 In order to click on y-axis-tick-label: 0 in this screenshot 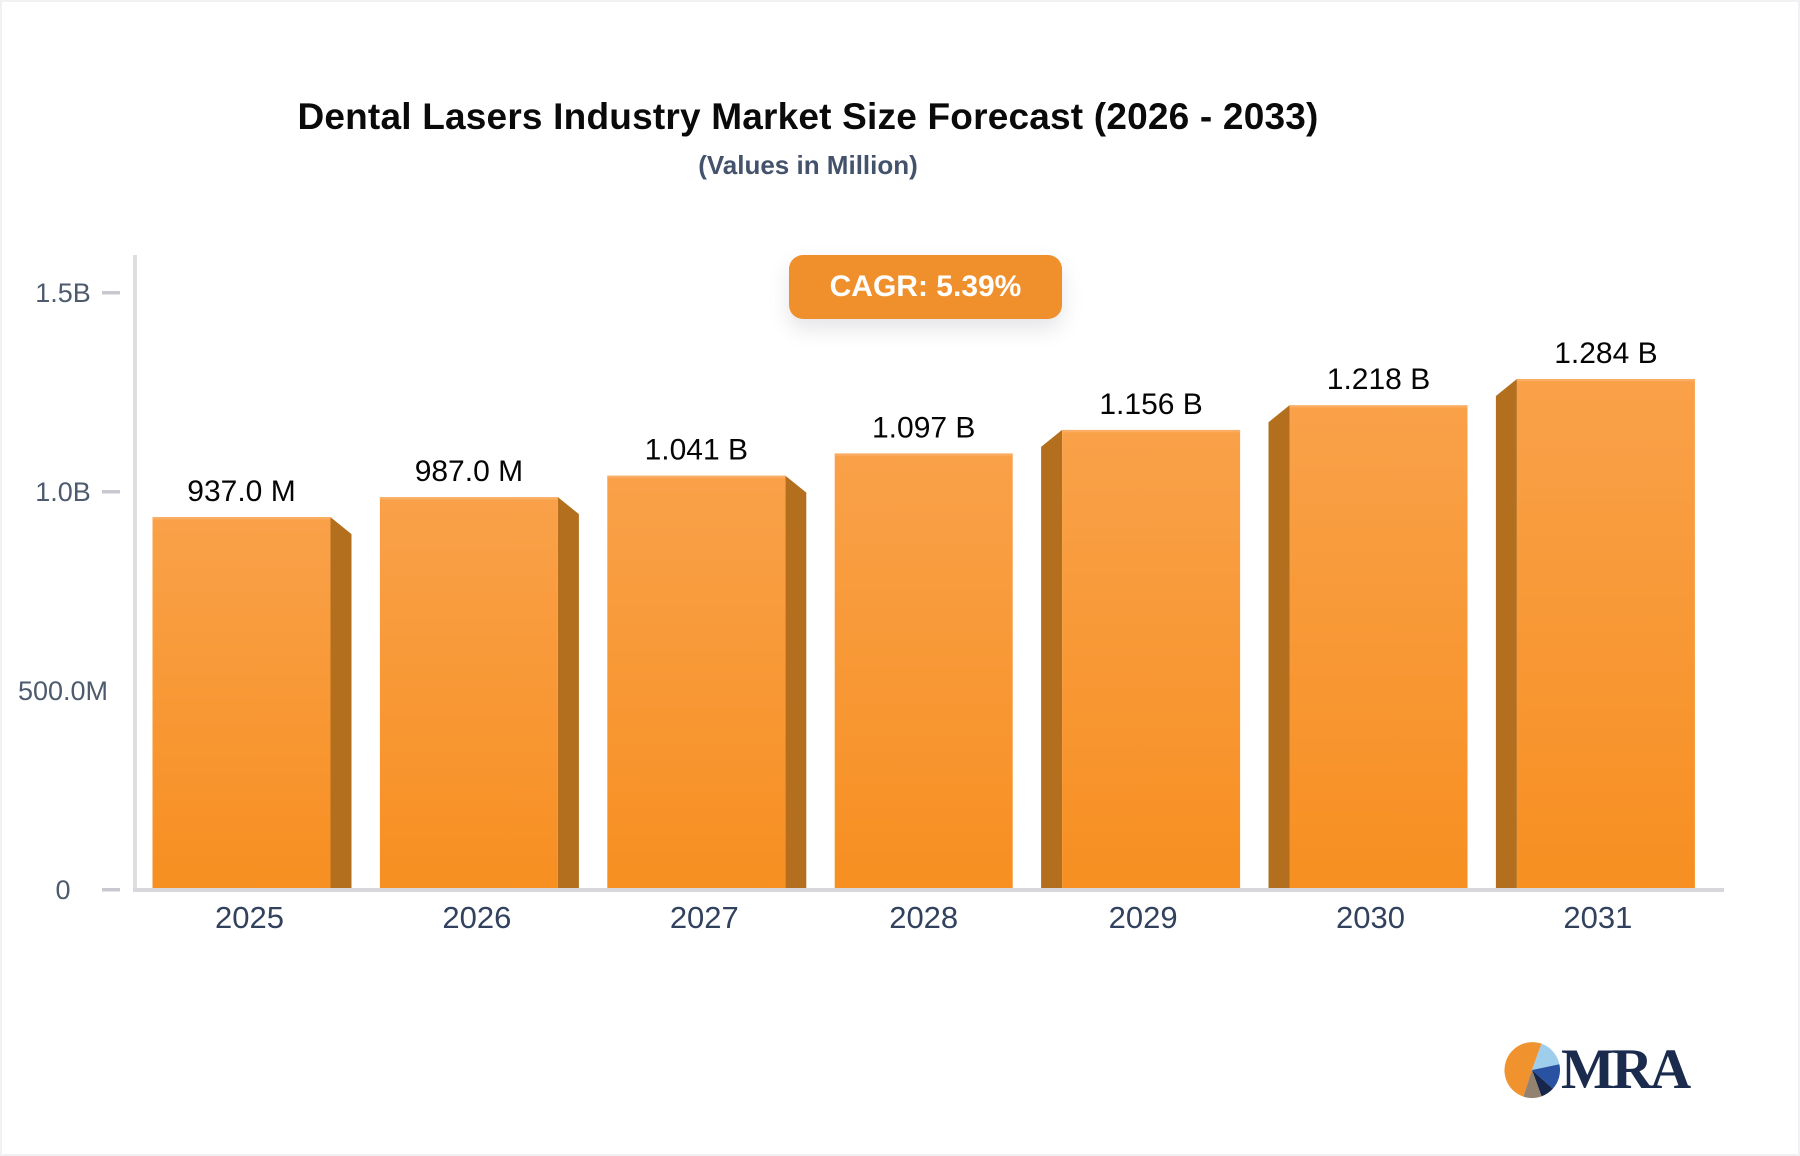, I will do `click(62, 890)`.